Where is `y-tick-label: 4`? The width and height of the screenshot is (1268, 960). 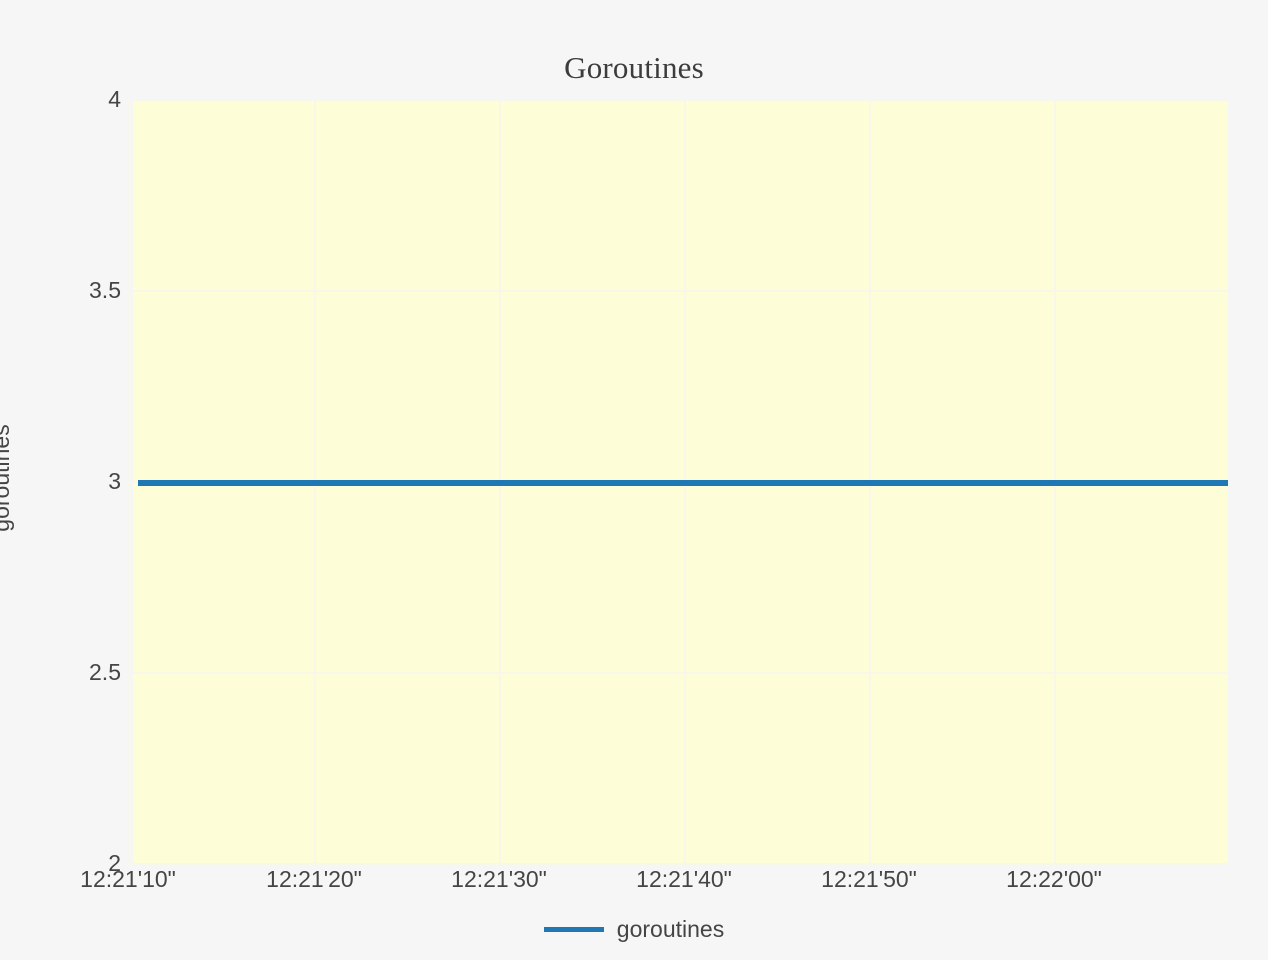
y-tick-label: 4 is located at coordinates (114, 99).